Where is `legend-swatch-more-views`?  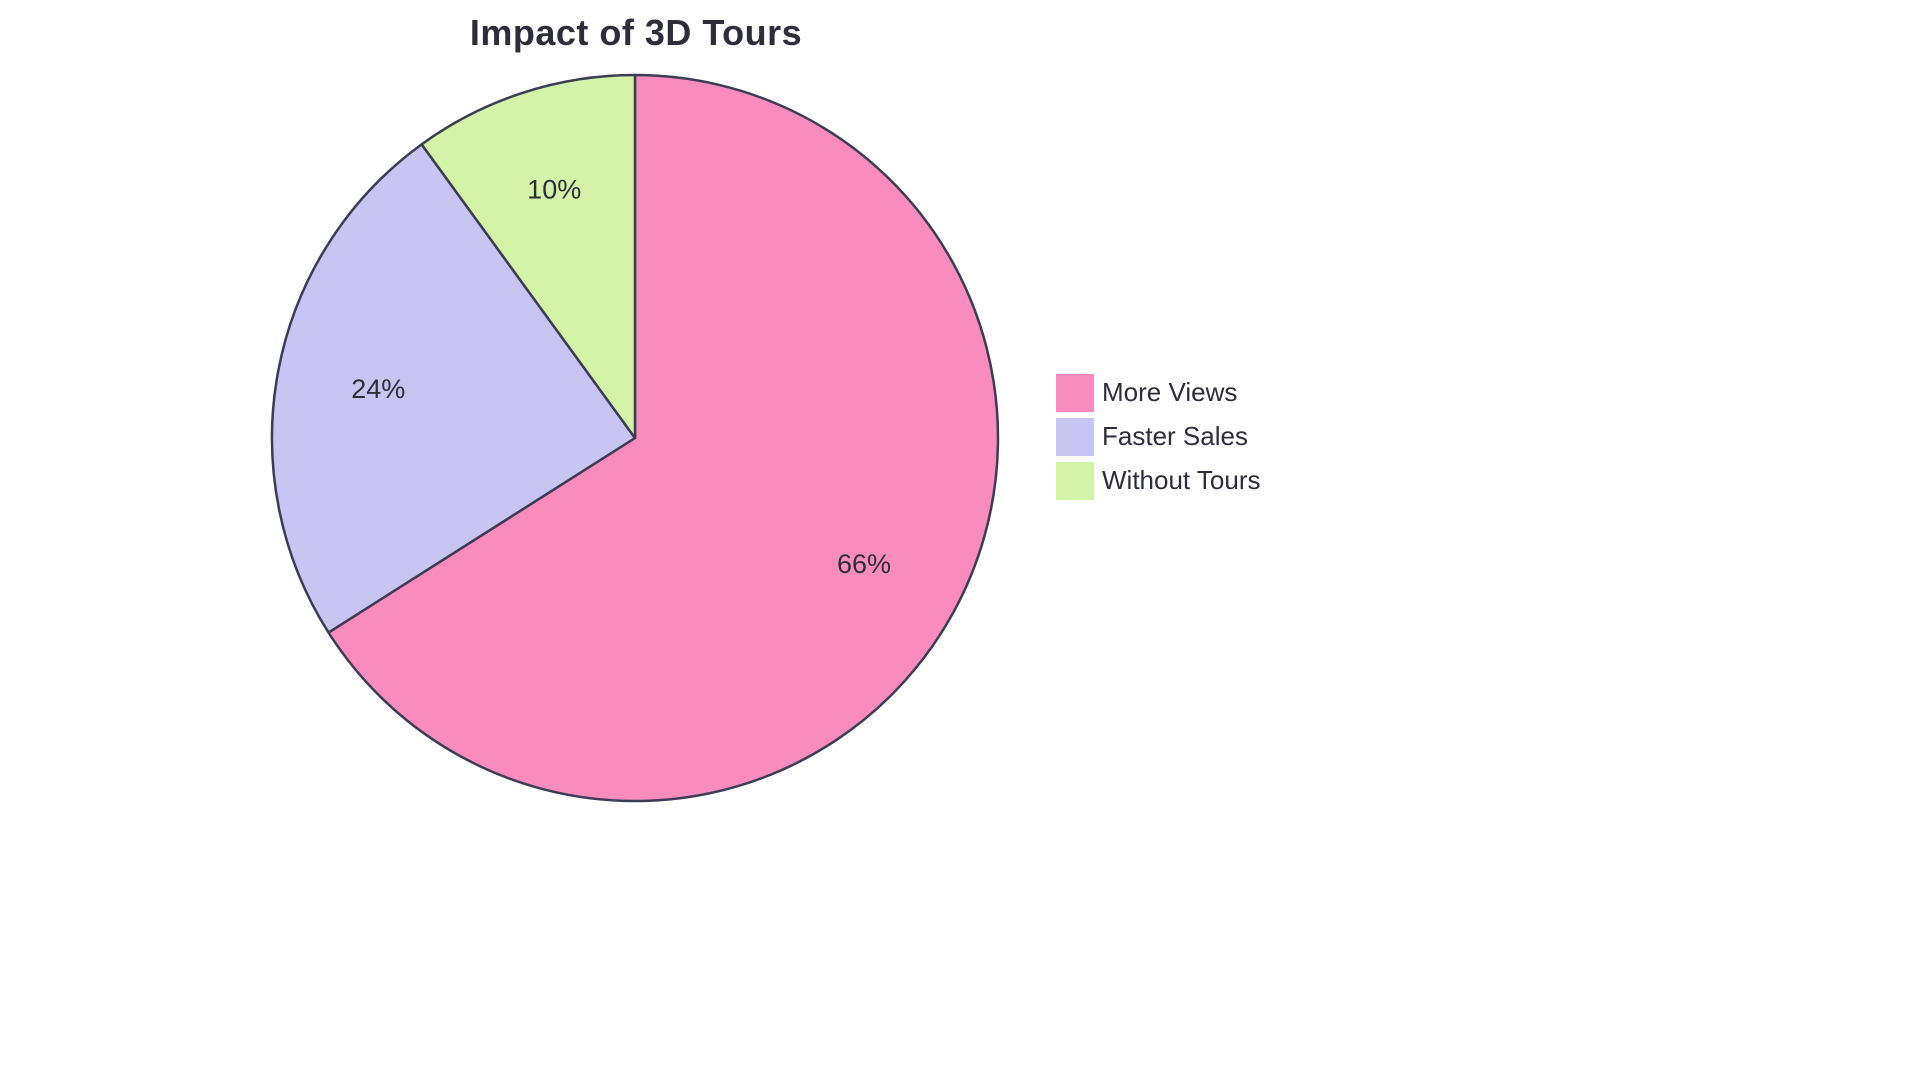 legend-swatch-more-views is located at coordinates (1075, 392).